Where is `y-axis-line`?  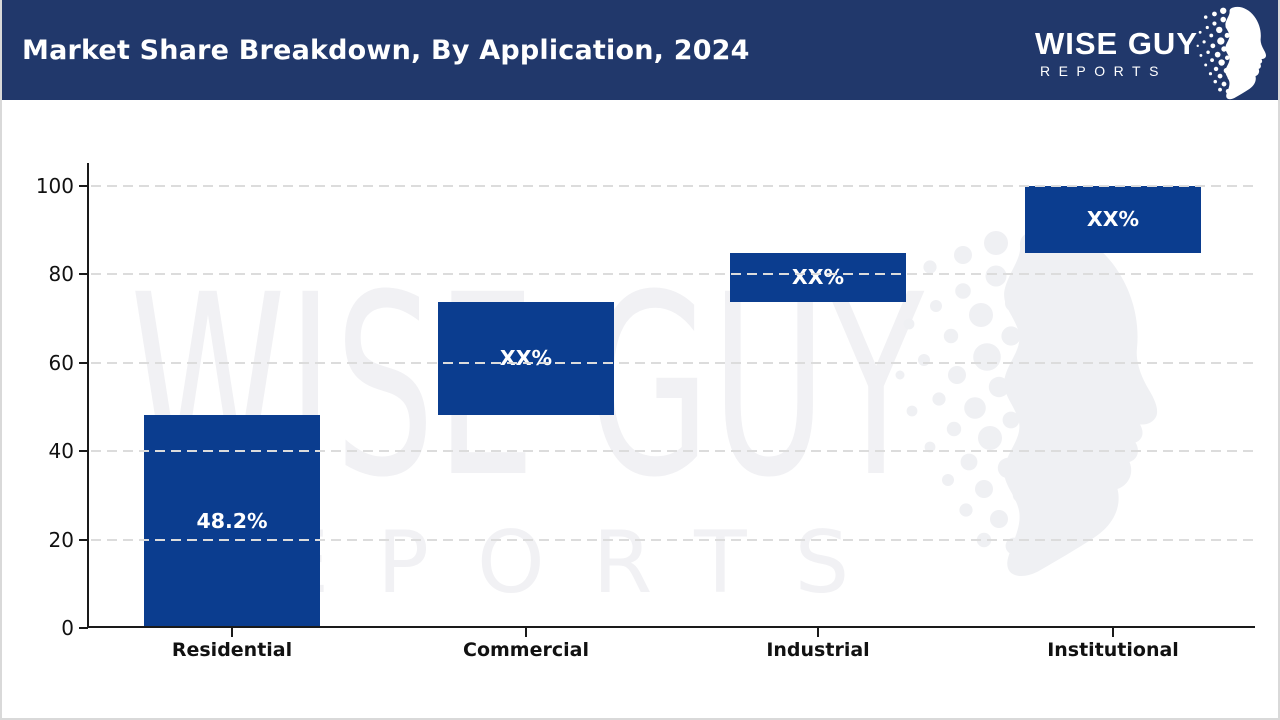 y-axis-line is located at coordinates (88, 395).